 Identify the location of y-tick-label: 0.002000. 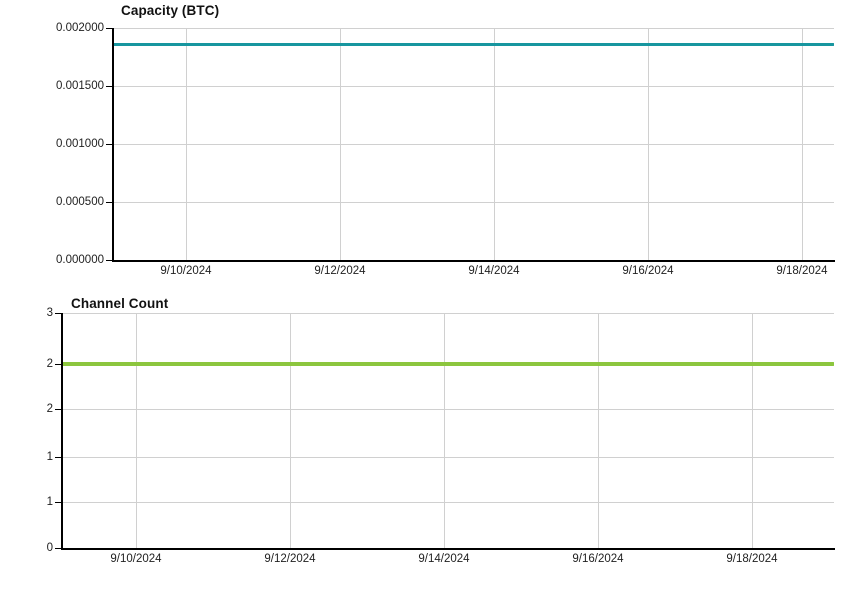
(80, 28).